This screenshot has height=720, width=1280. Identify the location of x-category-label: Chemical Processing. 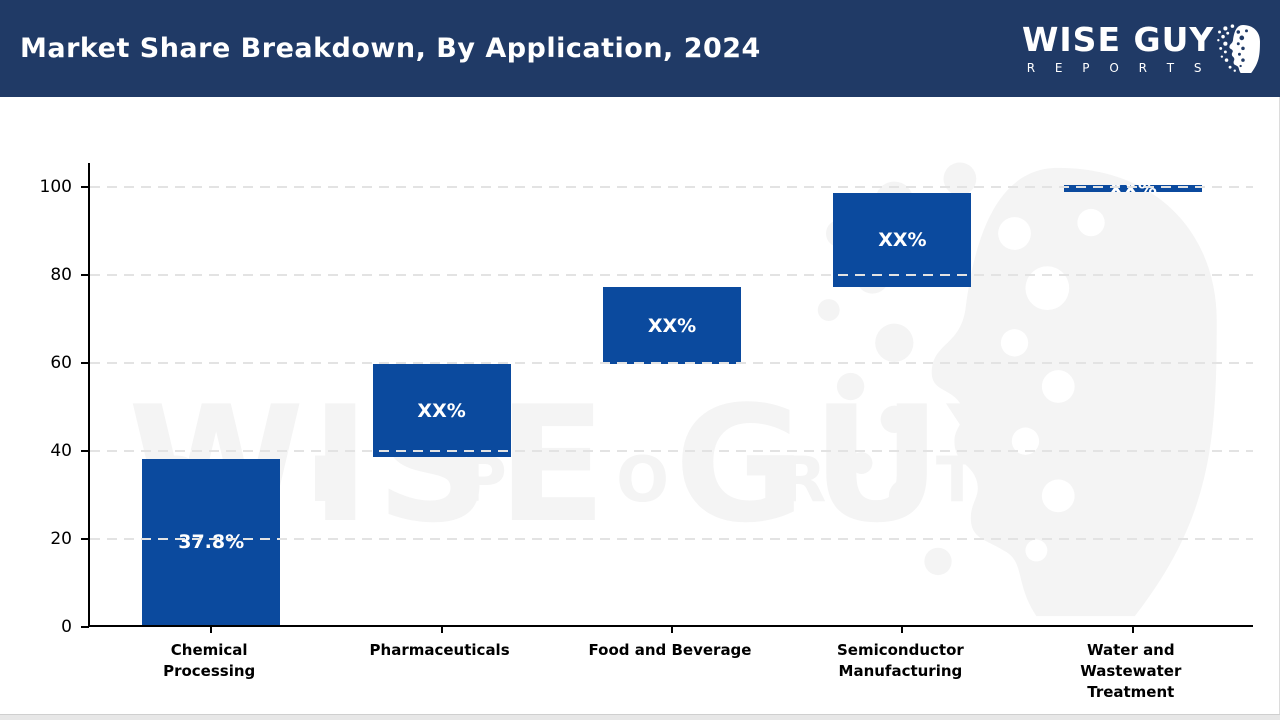
(209, 660).